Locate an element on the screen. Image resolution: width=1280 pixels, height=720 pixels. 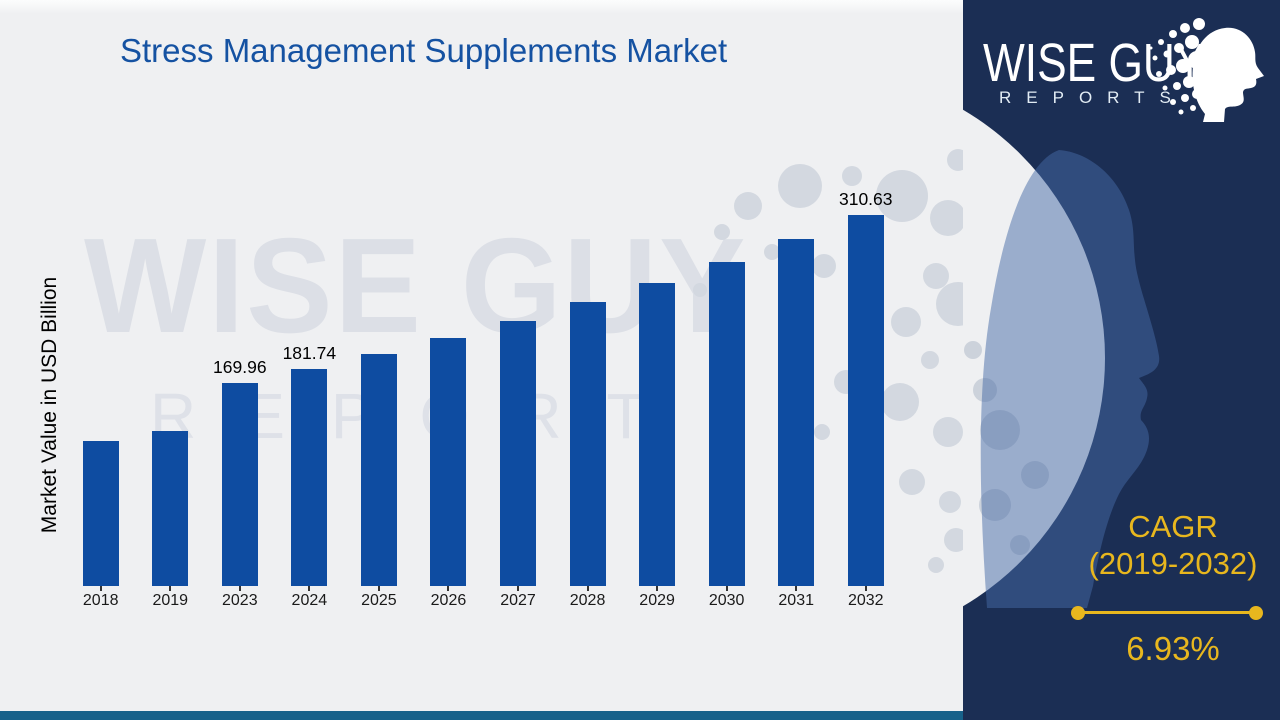
x-tick-label: 2023 is located at coordinates (240, 600).